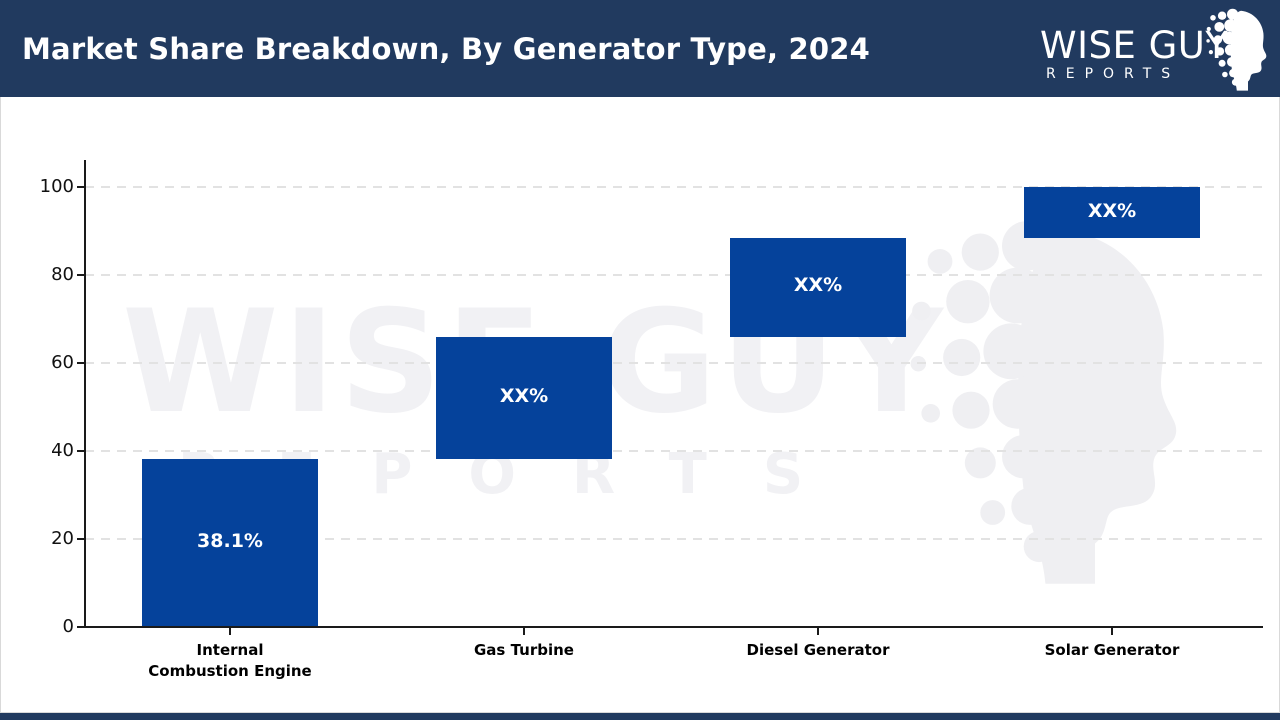 The height and width of the screenshot is (720, 1280). I want to click on x-category-label-diesel-generator: Diesel Generator, so click(818, 650).